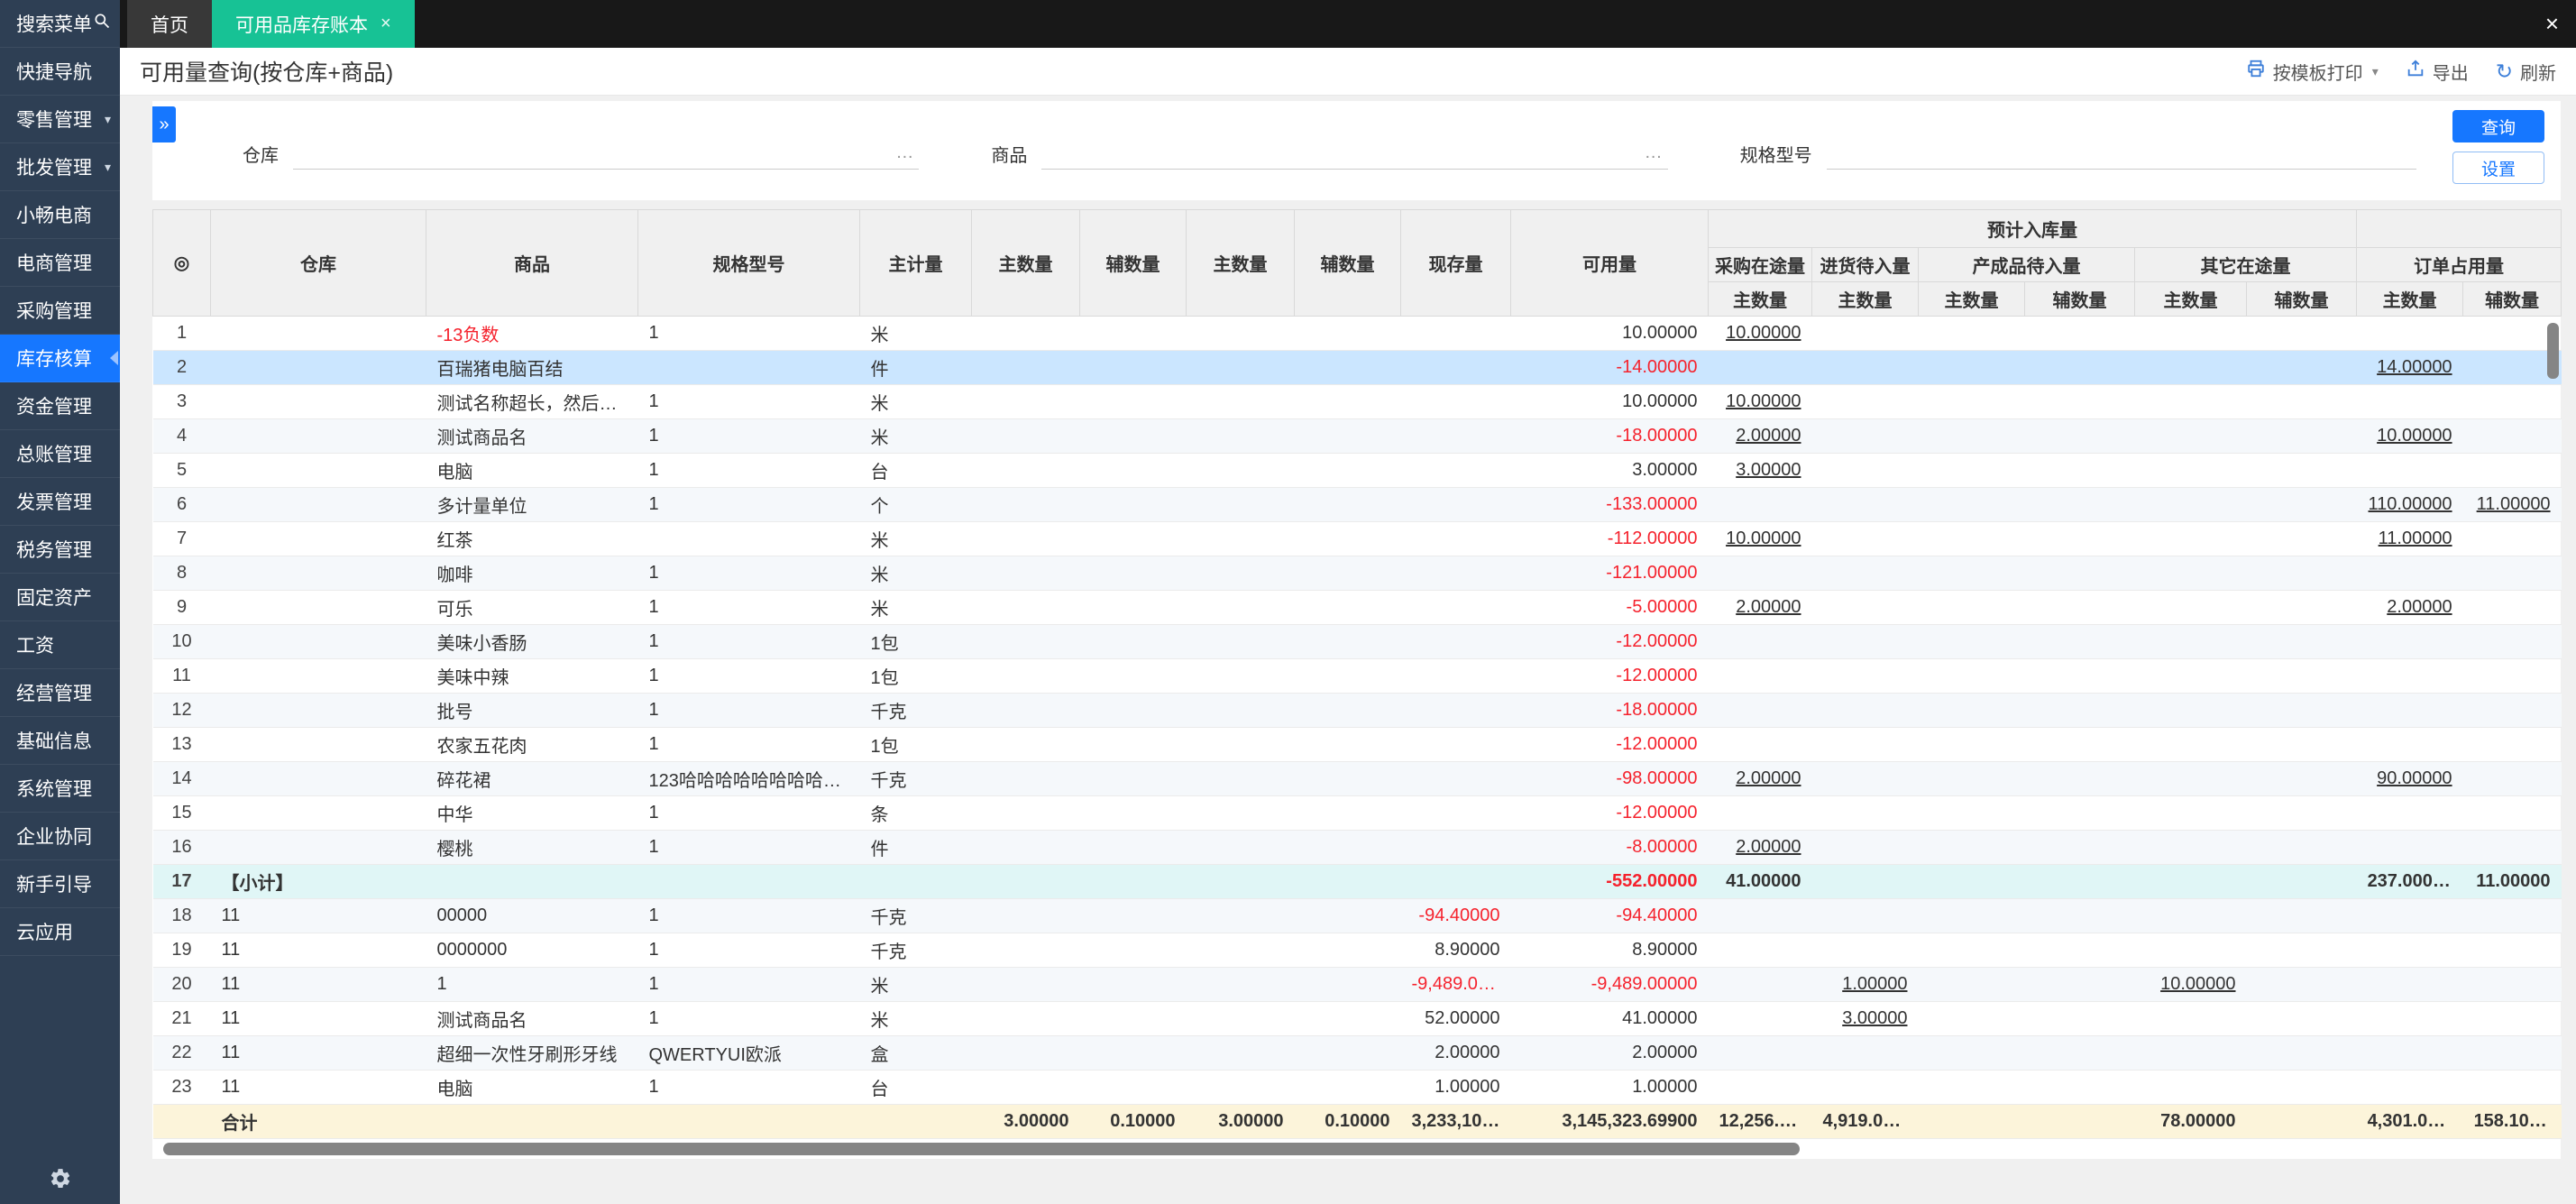 Image resolution: width=2576 pixels, height=1204 pixels. I want to click on settings-gear-button, so click(60, 1181).